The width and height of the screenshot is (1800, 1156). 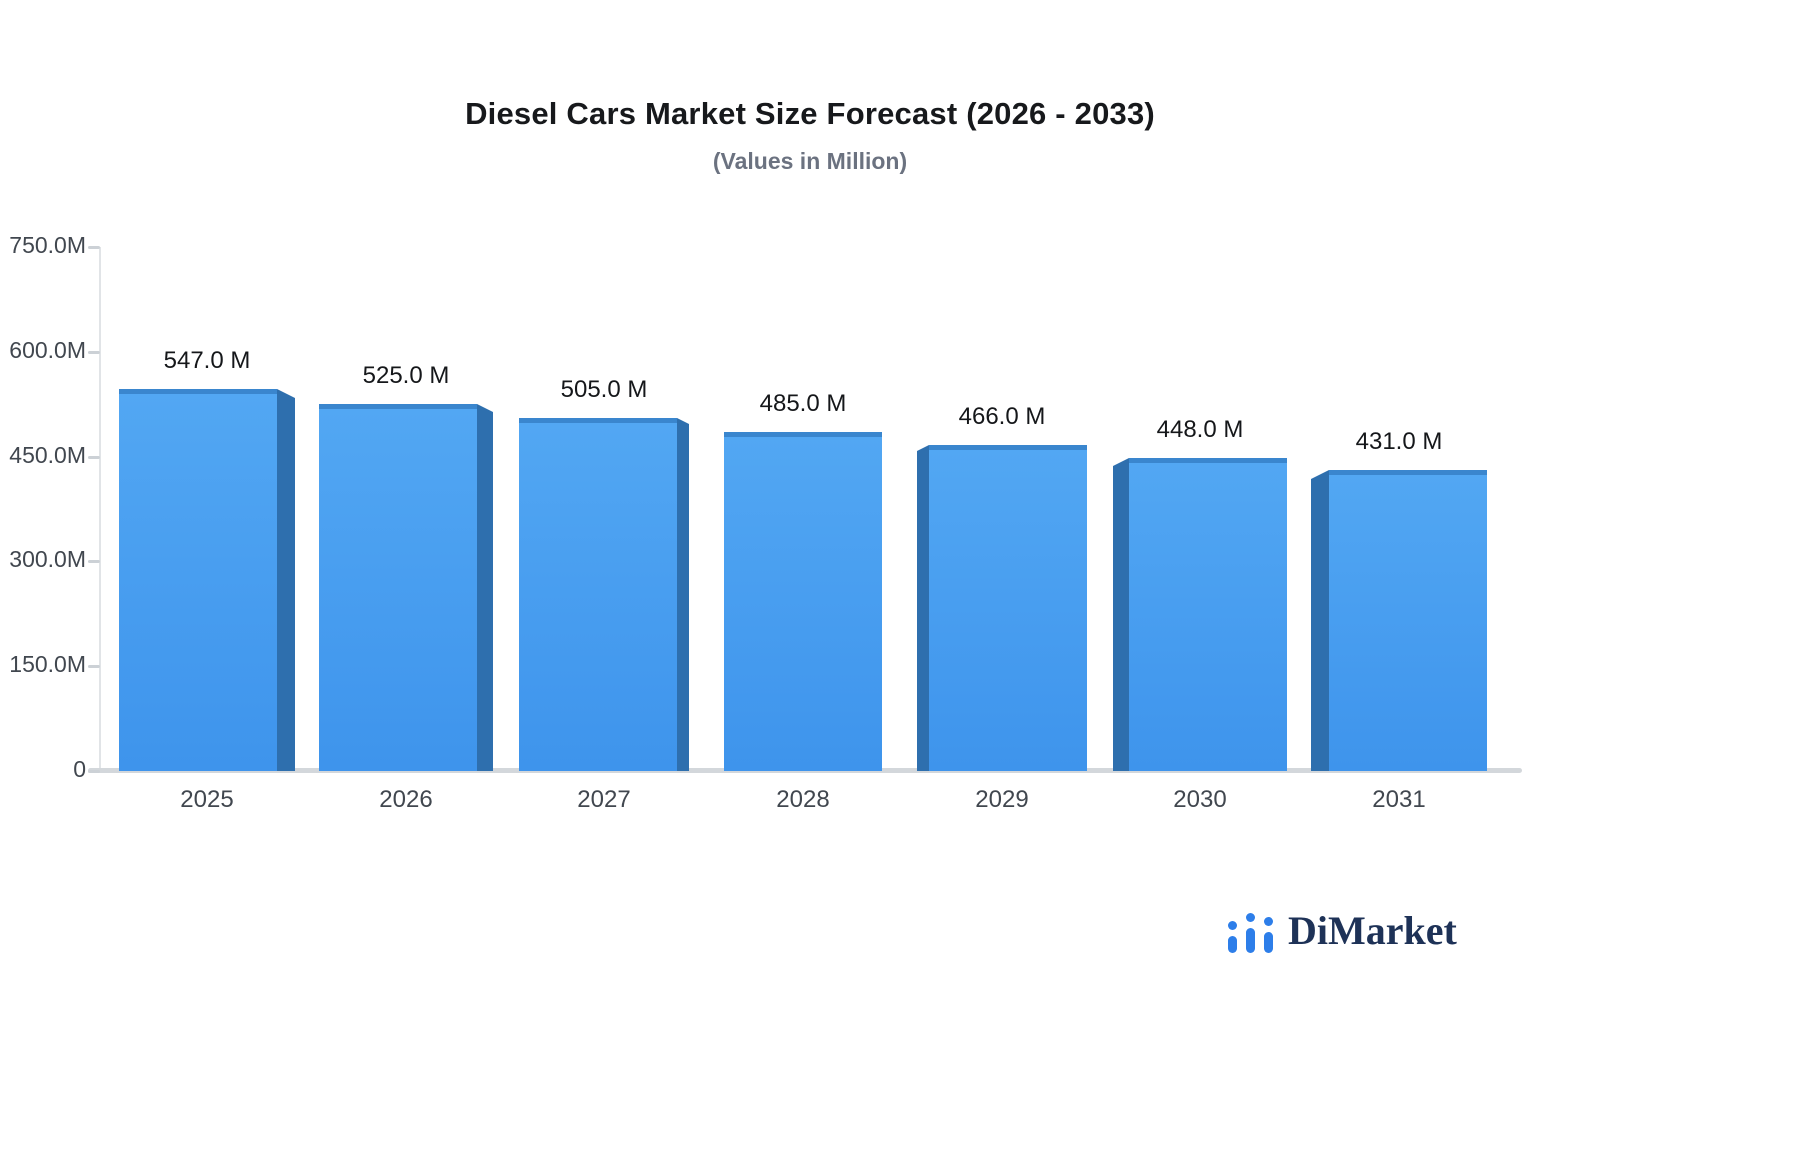 What do you see at coordinates (406, 799) in the screenshot?
I see `x-axis-tick-label: 2026` at bounding box center [406, 799].